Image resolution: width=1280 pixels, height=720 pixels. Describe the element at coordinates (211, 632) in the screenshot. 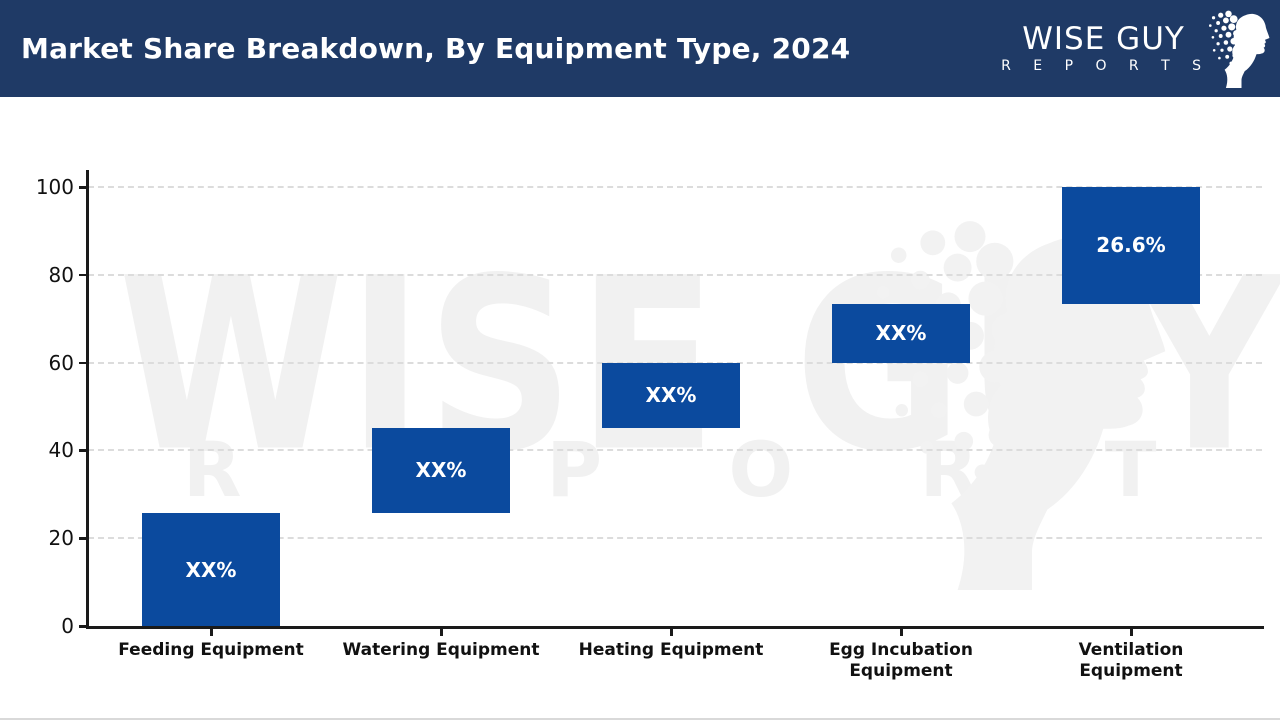

I see `x-tick-feeding-equipment` at that location.